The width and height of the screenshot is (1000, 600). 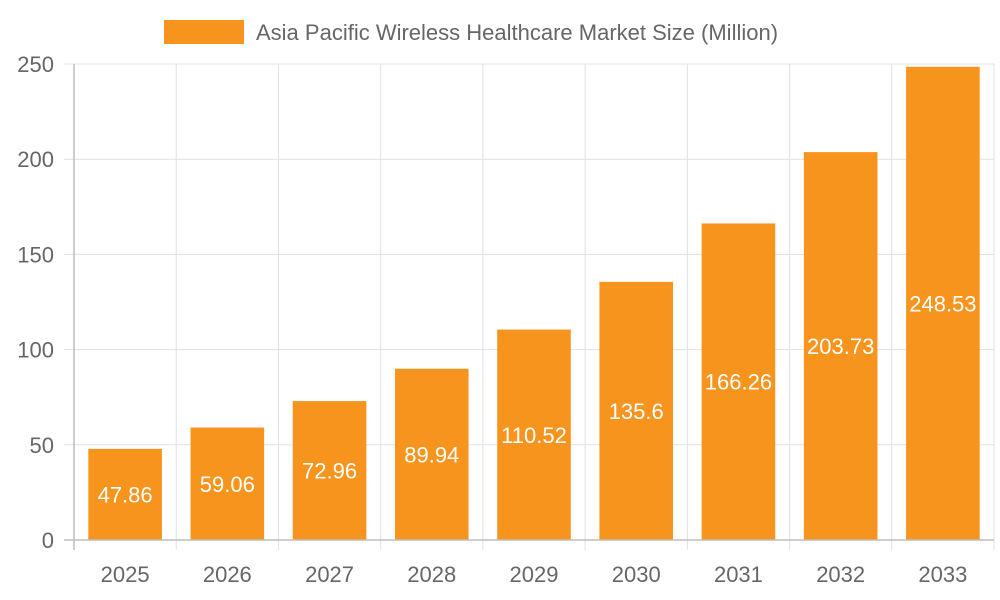 I want to click on legend-swatch, so click(x=204, y=32).